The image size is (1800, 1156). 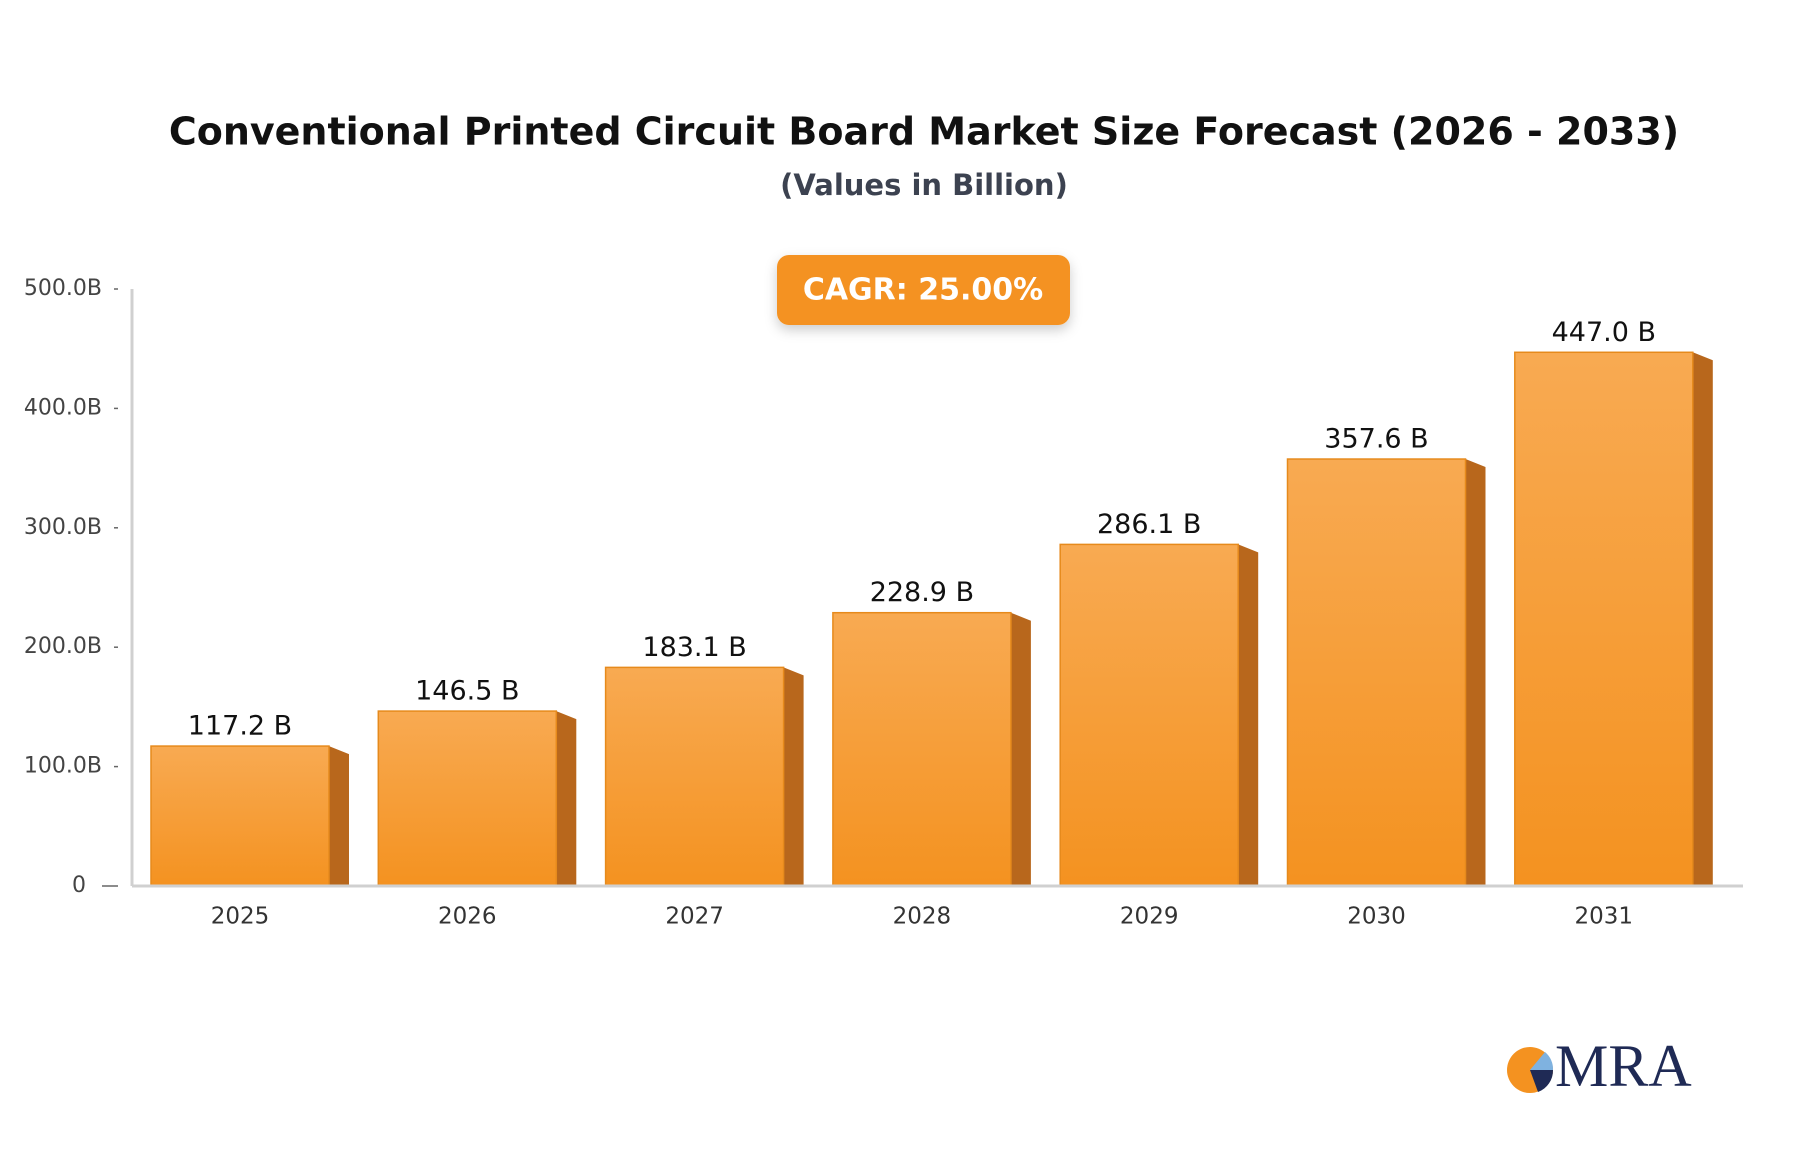 I want to click on value-label: 286.1 B, so click(x=1149, y=524).